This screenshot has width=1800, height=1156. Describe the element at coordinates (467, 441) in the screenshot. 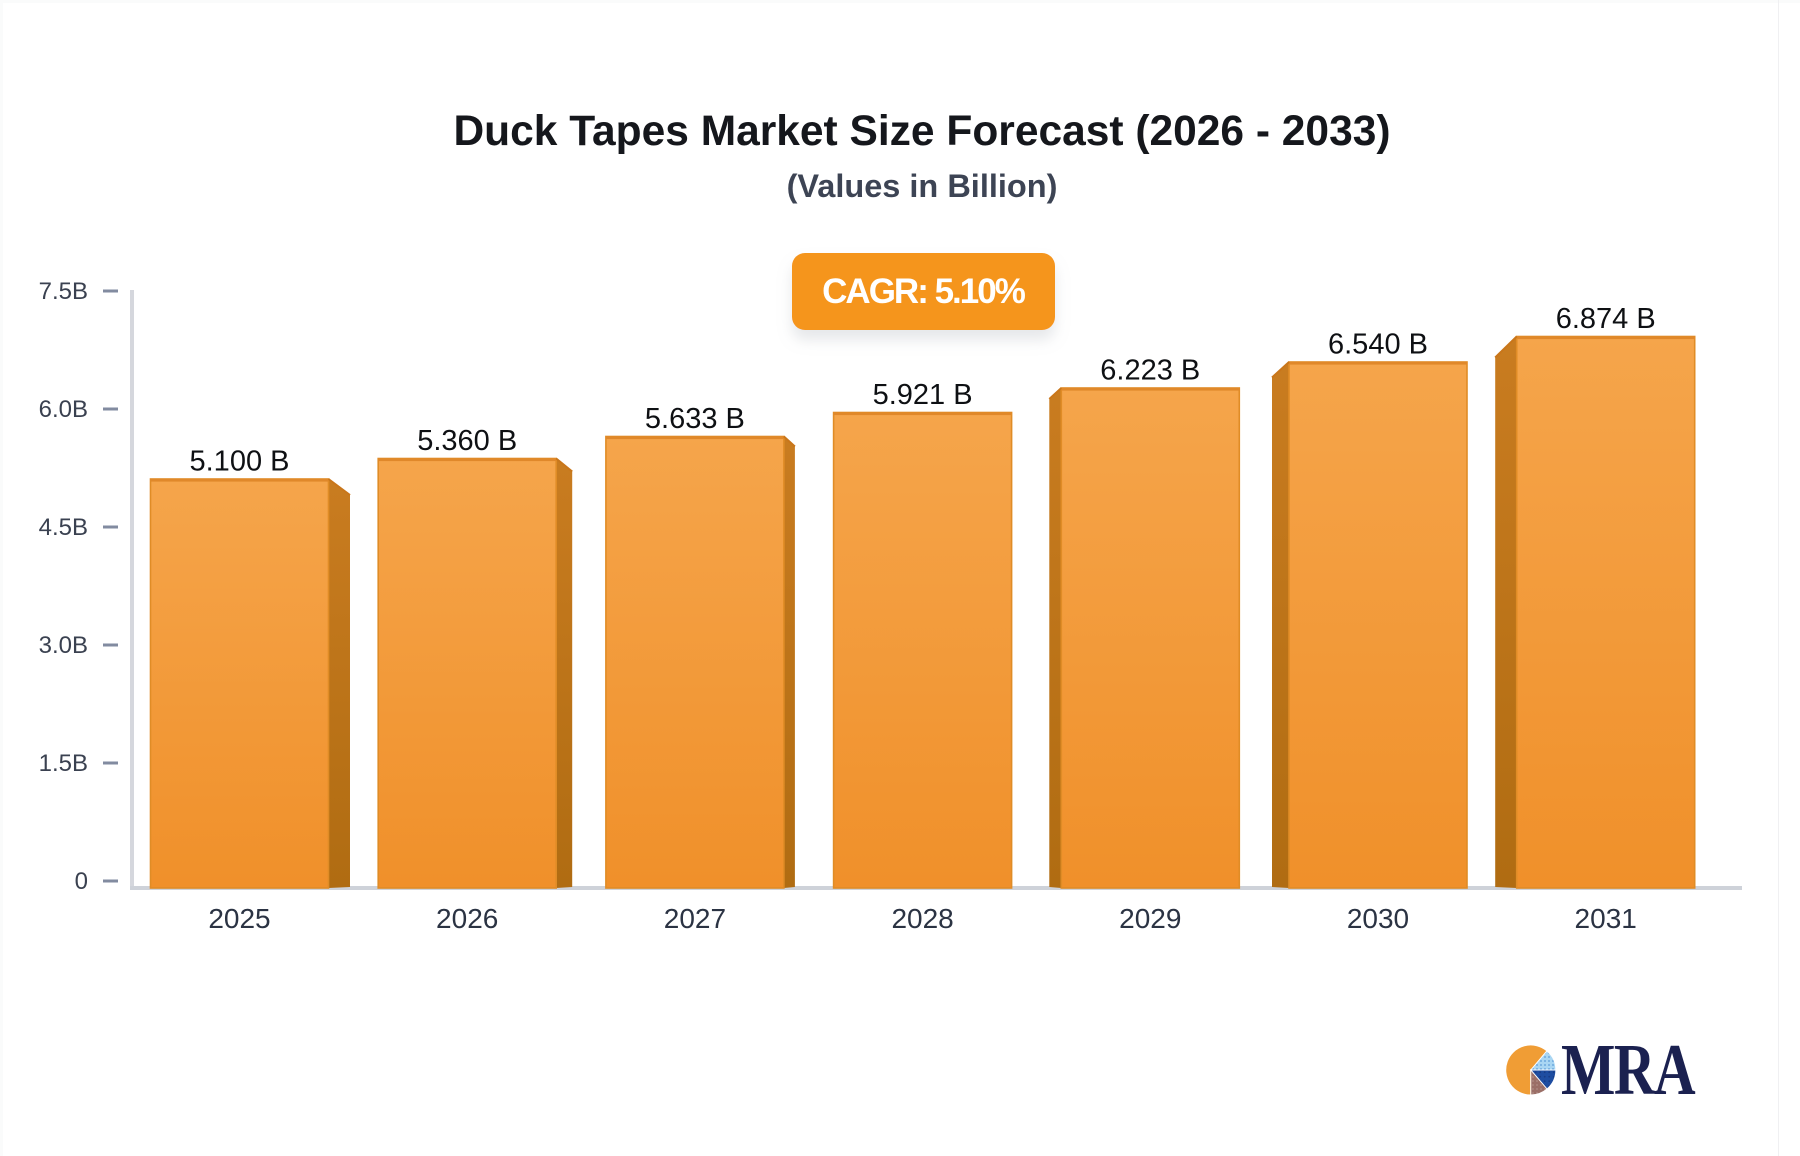

I see `svg-text: 5.360 B` at that location.